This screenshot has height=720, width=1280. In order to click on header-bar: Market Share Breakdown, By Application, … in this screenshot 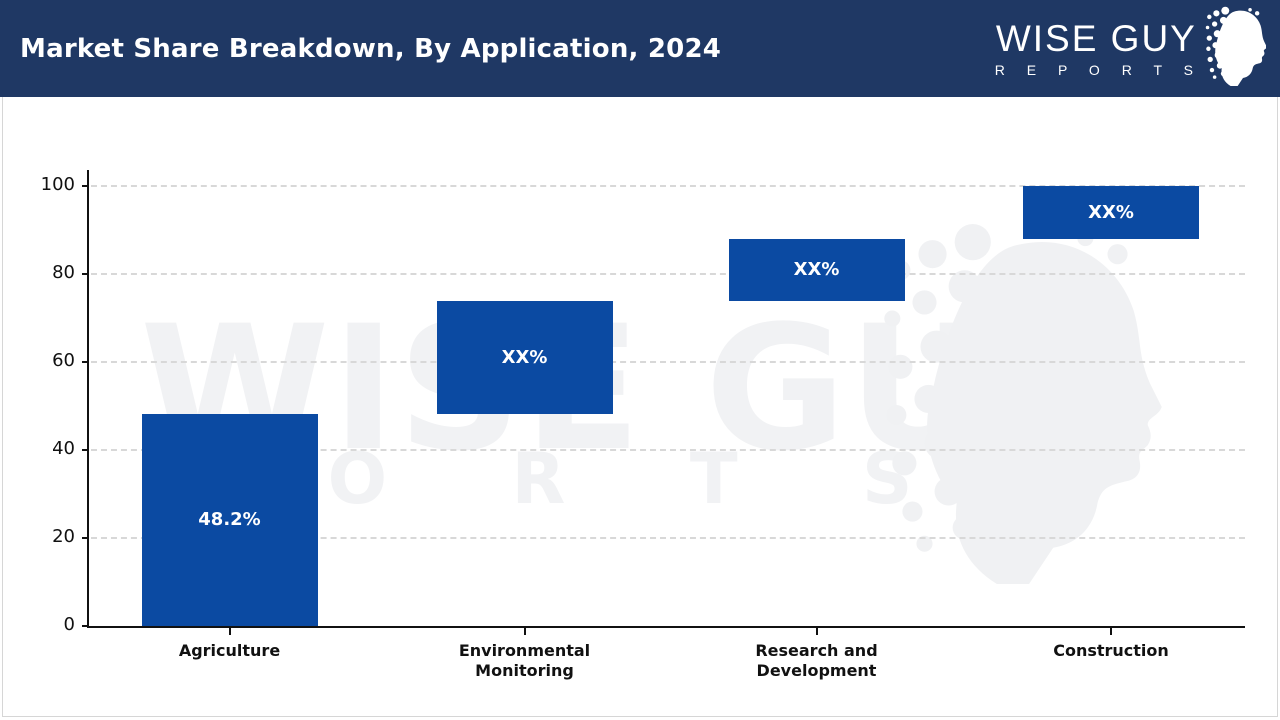, I will do `click(640, 48)`.